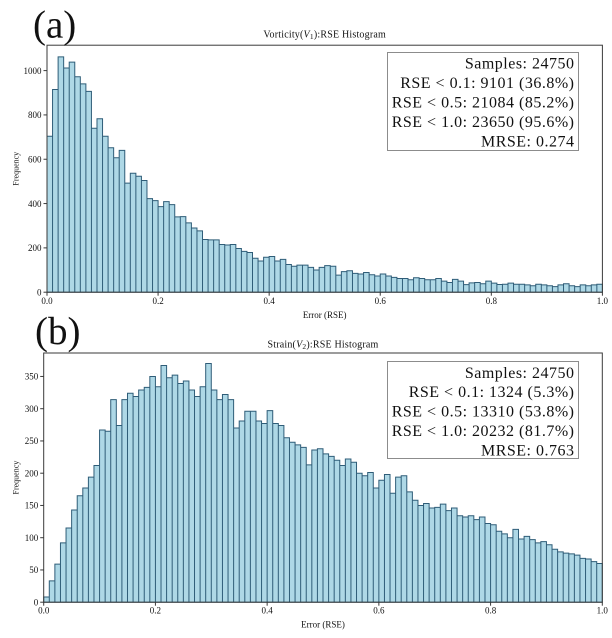  What do you see at coordinates (483, 431) in the screenshot?
I see `svg-text: RSE < 1.0: 20232 (81.7%)` at bounding box center [483, 431].